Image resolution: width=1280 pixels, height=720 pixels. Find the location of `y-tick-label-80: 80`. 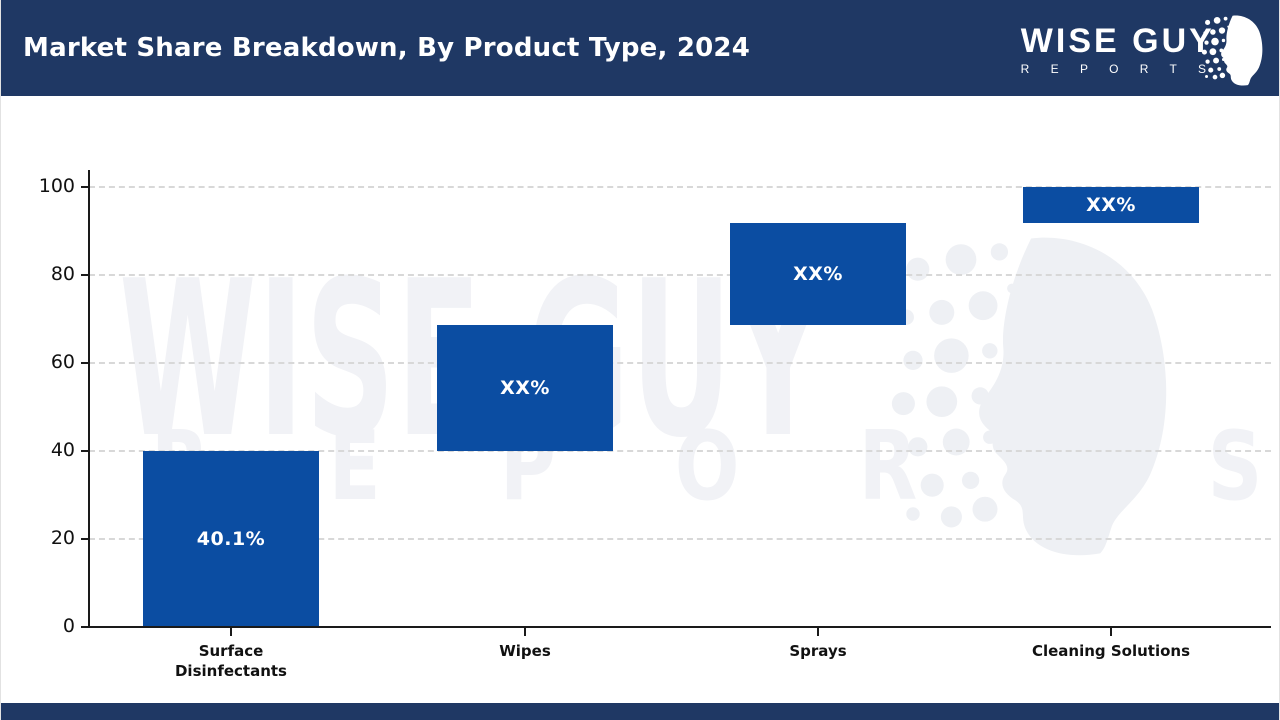

y-tick-label-80: 80 is located at coordinates (62, 274).